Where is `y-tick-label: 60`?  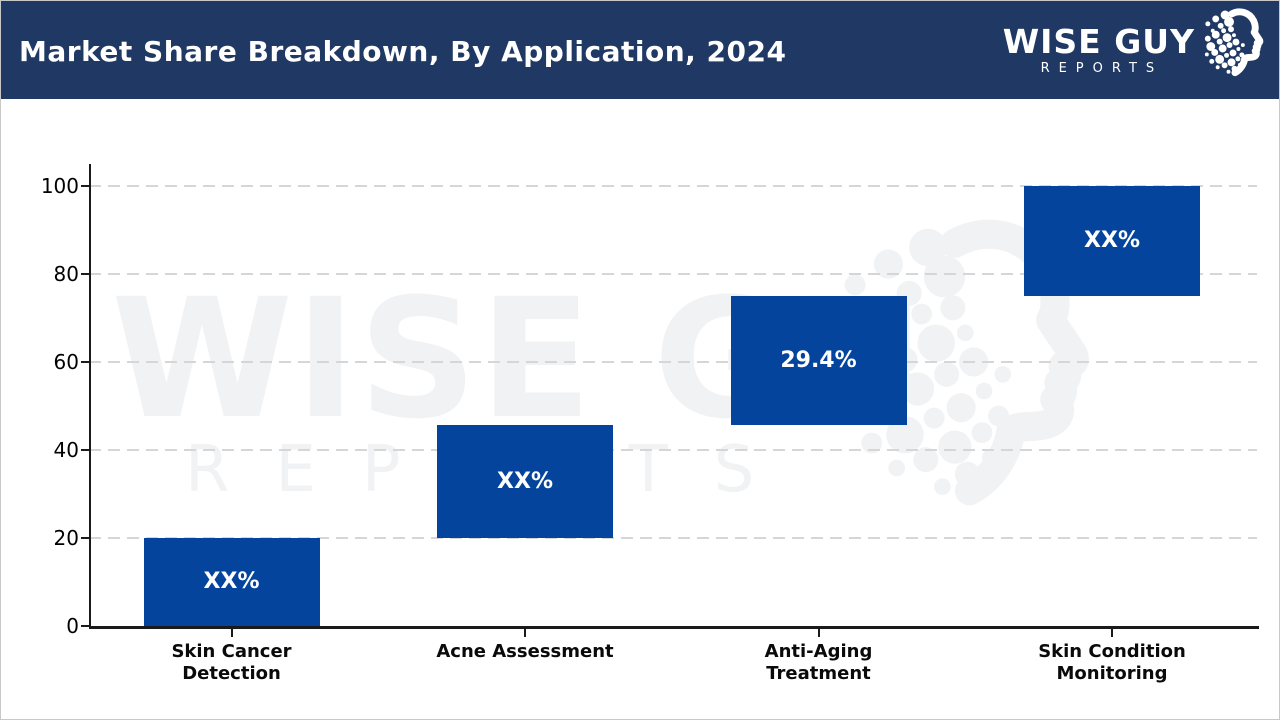 y-tick-label: 60 is located at coordinates (66, 362).